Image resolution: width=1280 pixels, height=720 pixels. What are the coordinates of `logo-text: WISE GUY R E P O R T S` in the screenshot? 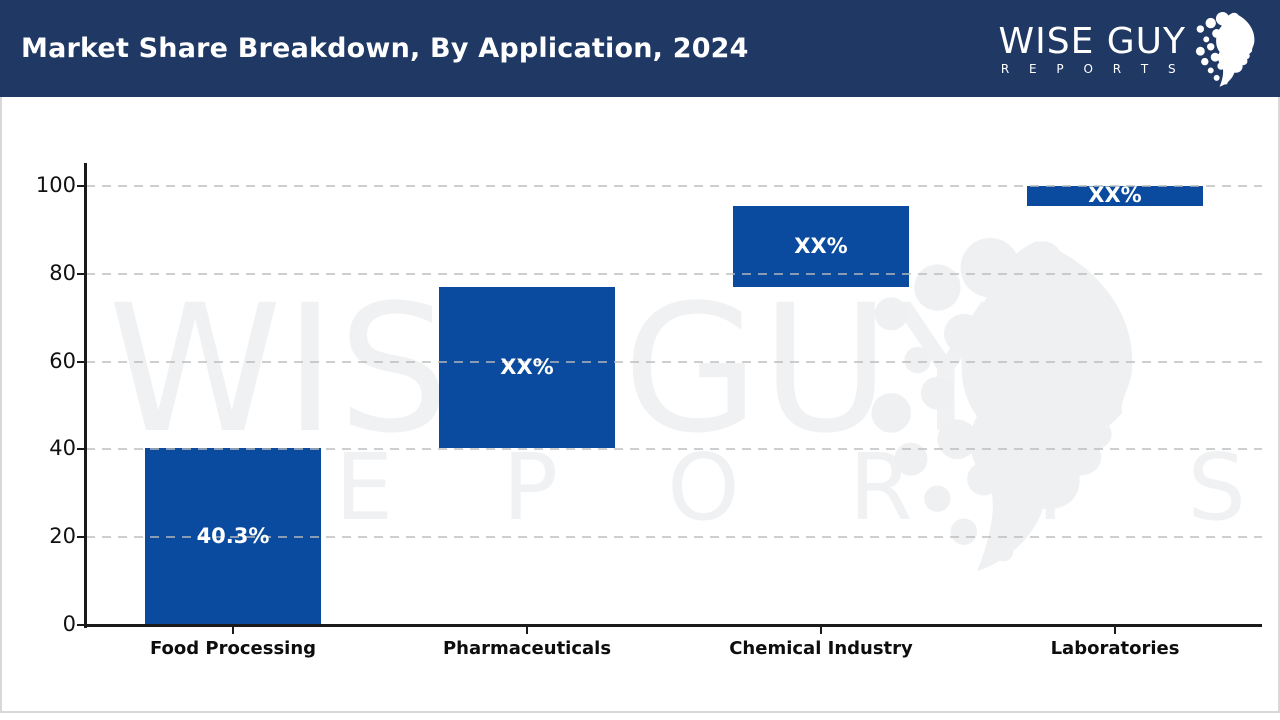 It's located at (1092, 48).